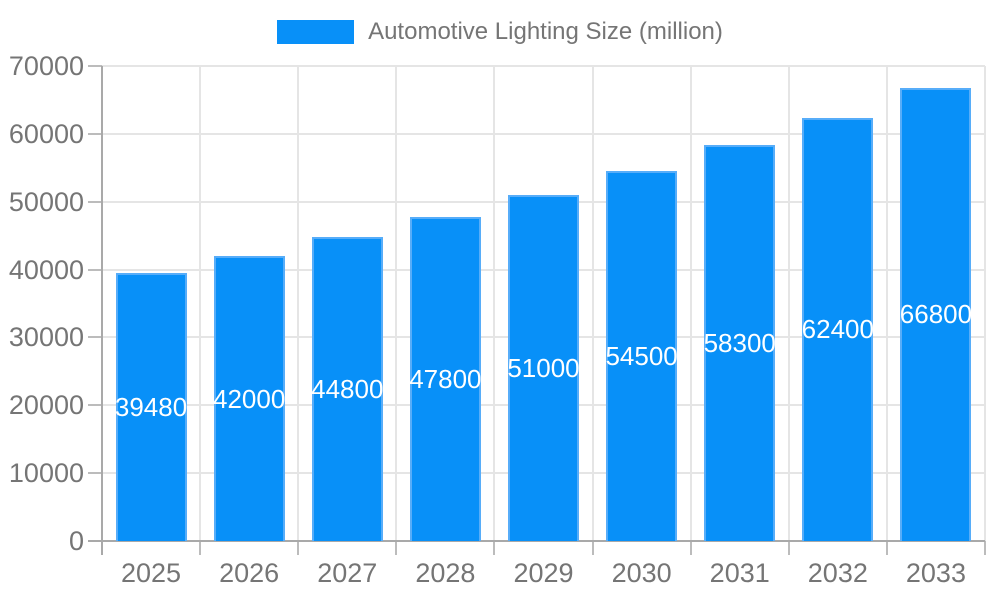 Image resolution: width=1000 pixels, height=600 pixels. What do you see at coordinates (641, 573) in the screenshot?
I see `x-axis-category-label: 2030` at bounding box center [641, 573].